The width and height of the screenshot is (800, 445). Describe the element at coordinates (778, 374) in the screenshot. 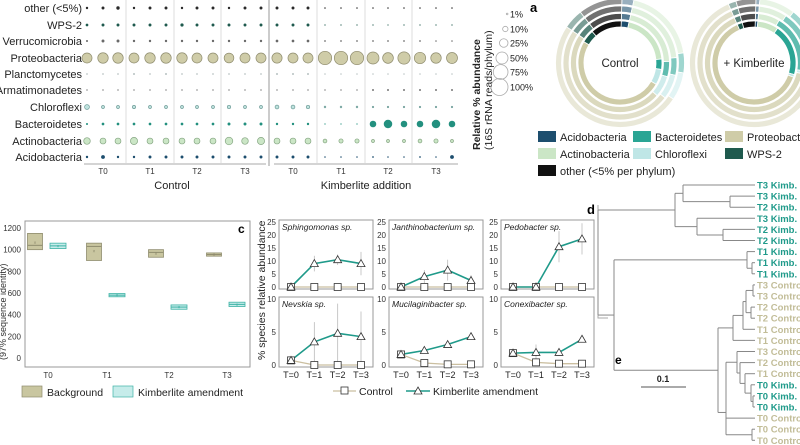

I see `tree-leaf-label: T1 Control` at that location.